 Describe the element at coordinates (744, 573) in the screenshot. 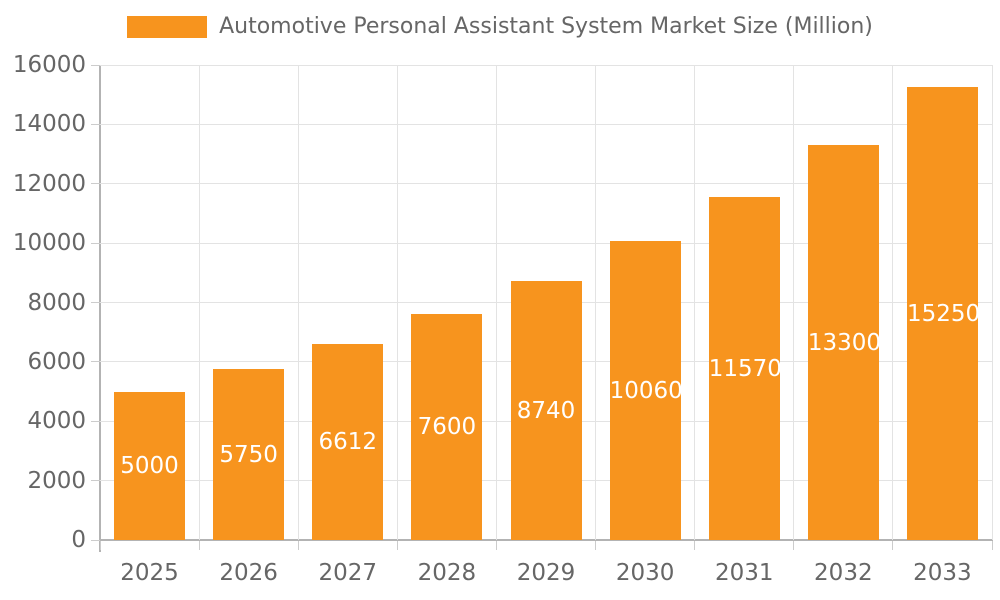

I see `x-axis-label: 2031` at that location.